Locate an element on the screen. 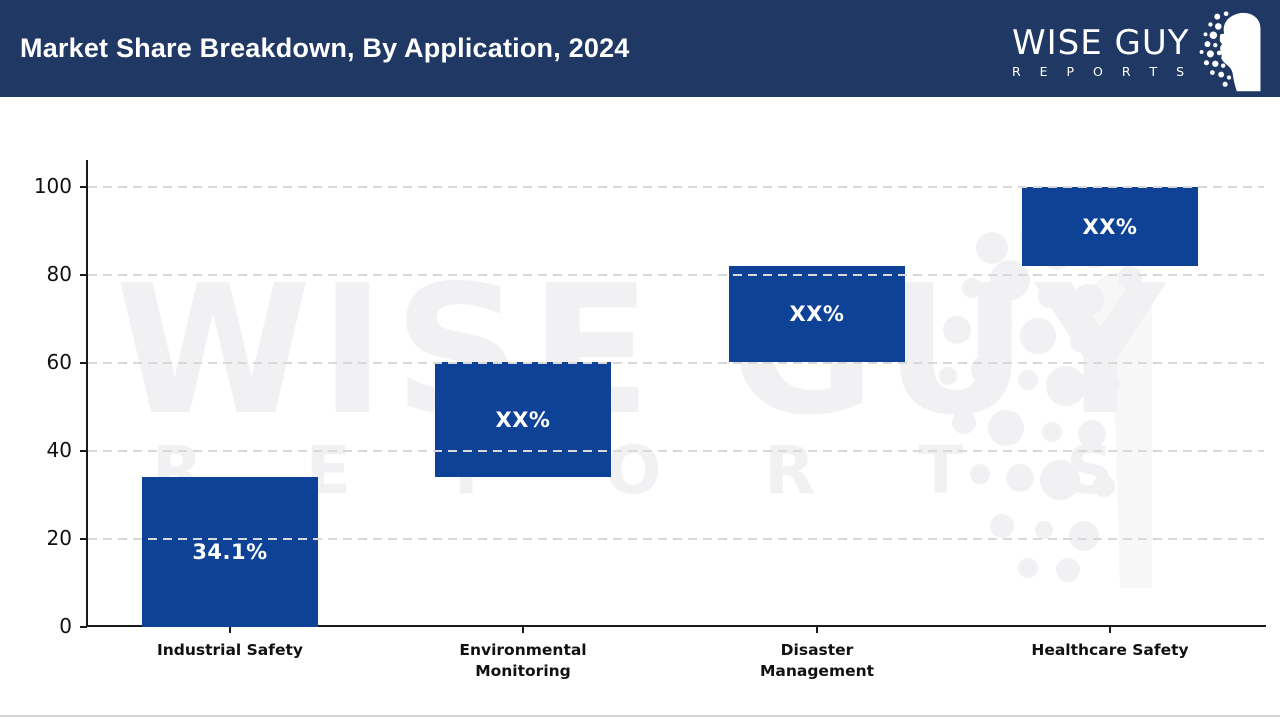 This screenshot has width=1280, height=720. y-tick-label-80: 80 is located at coordinates (59, 274).